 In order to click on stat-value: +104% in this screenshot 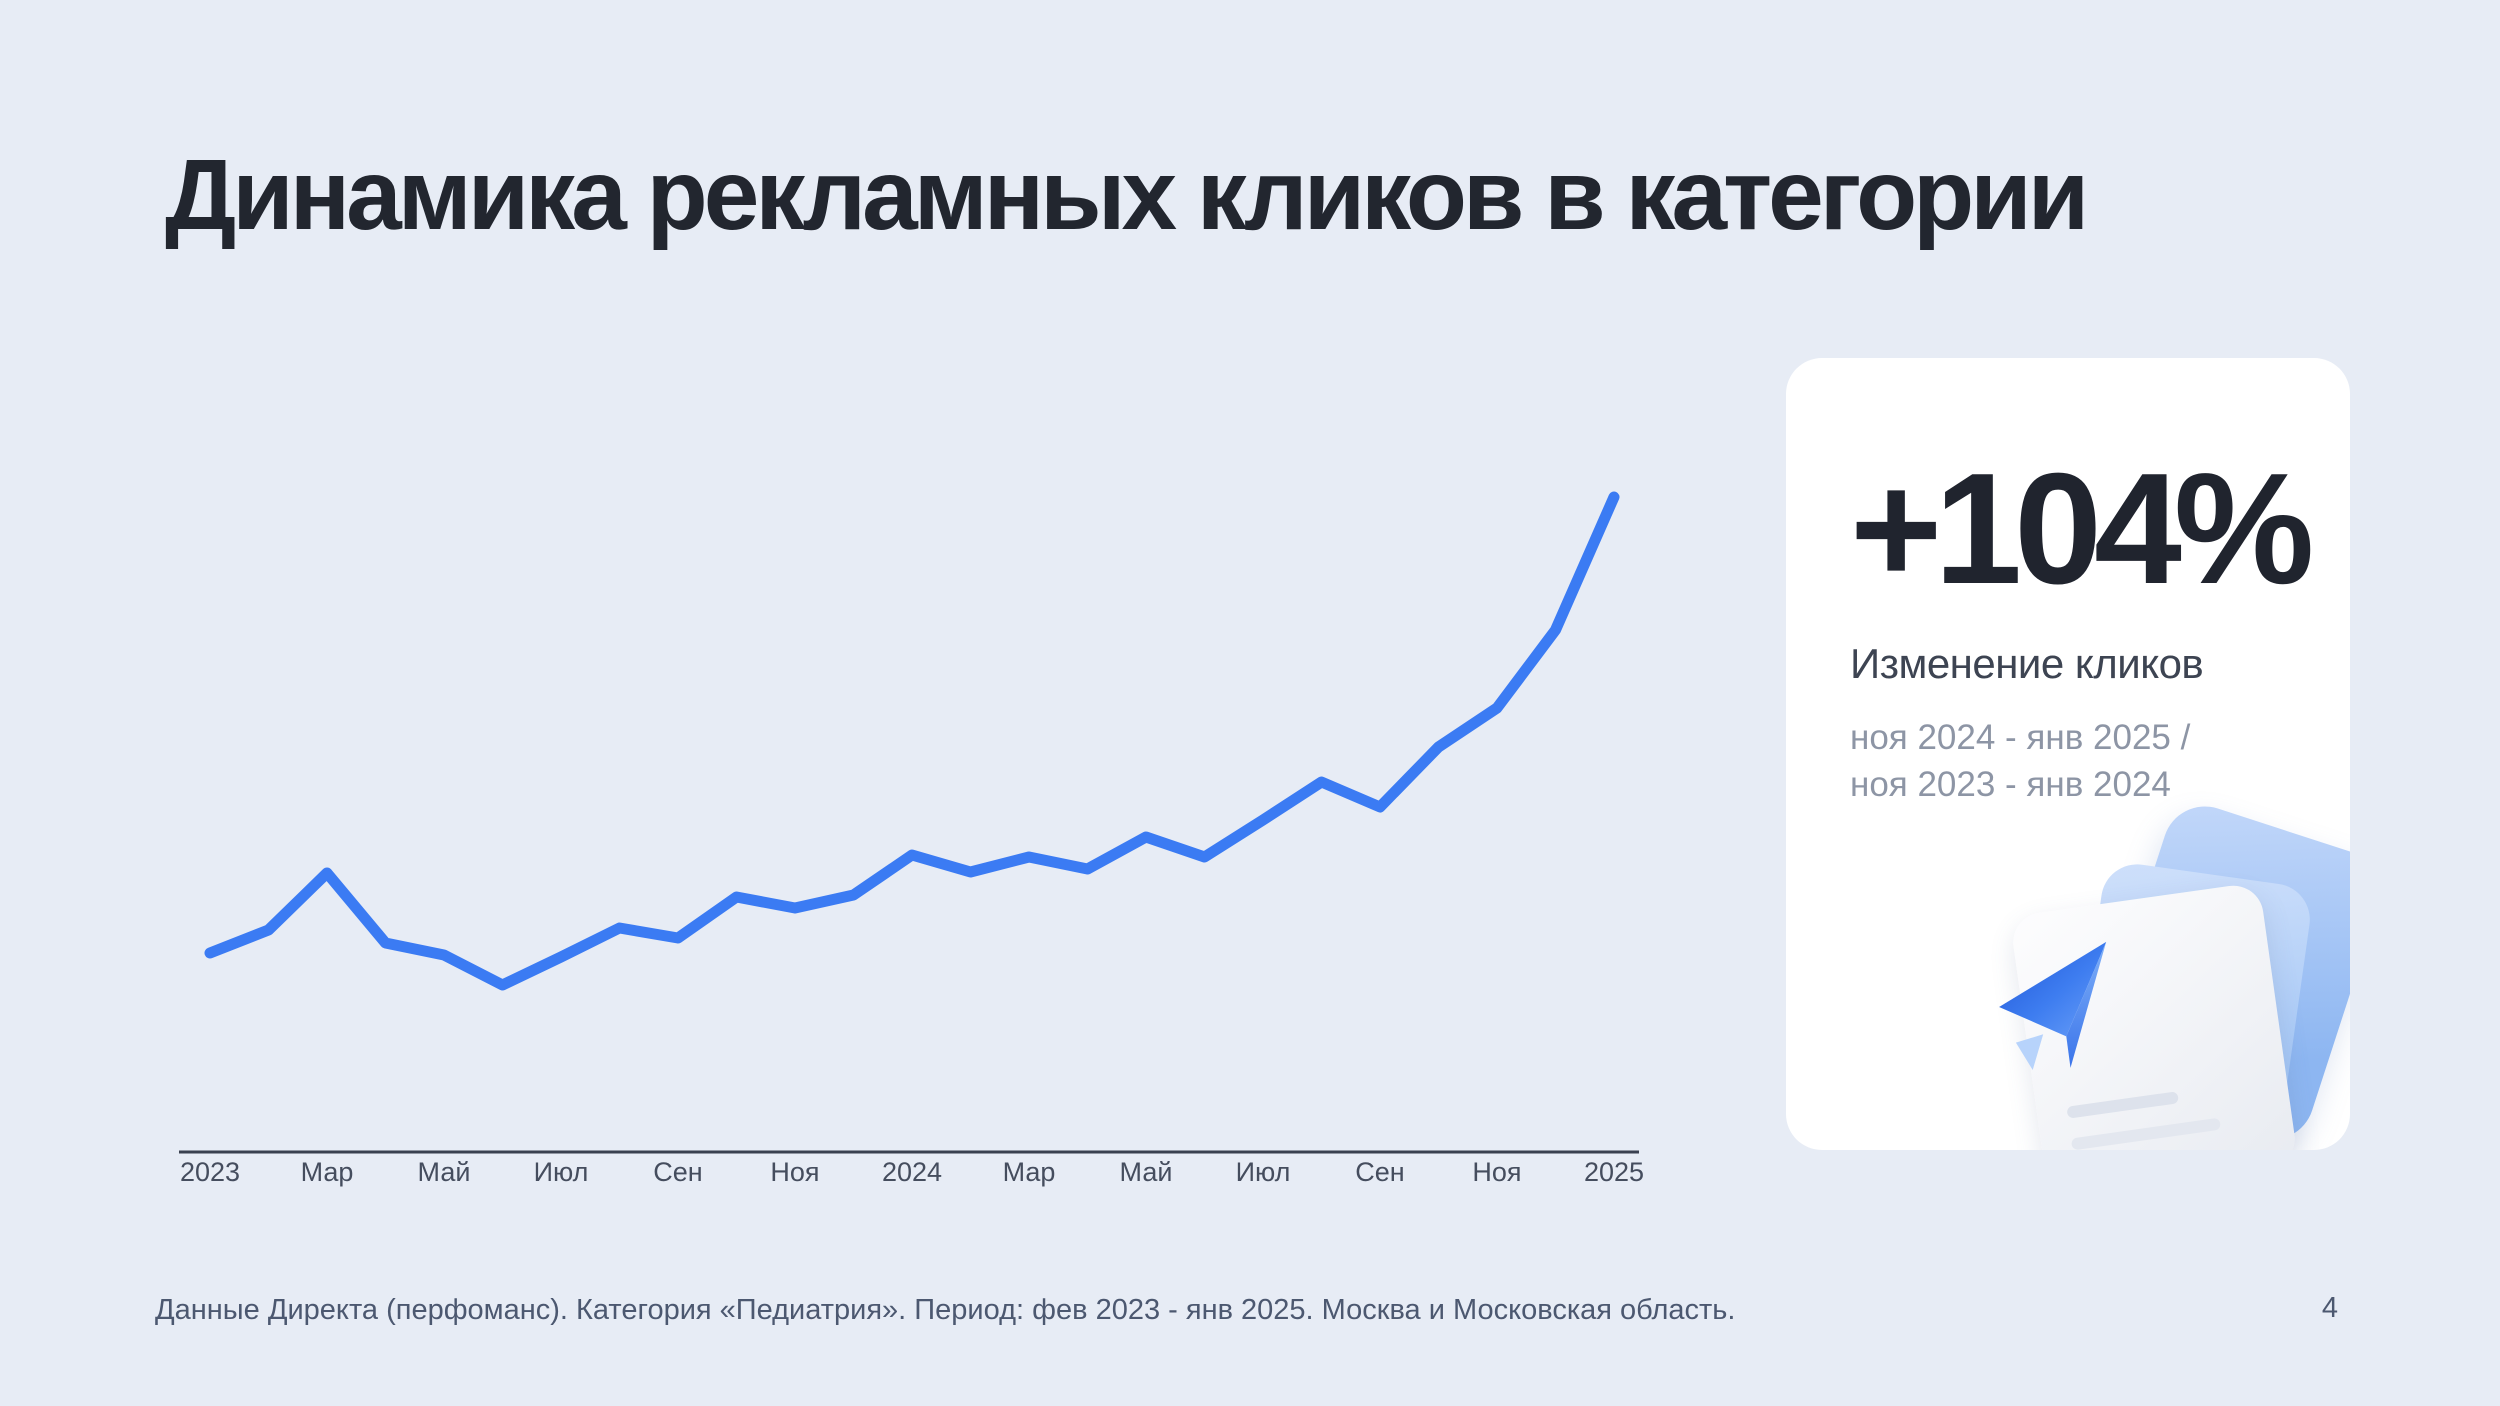, I will do `click(2082, 529)`.